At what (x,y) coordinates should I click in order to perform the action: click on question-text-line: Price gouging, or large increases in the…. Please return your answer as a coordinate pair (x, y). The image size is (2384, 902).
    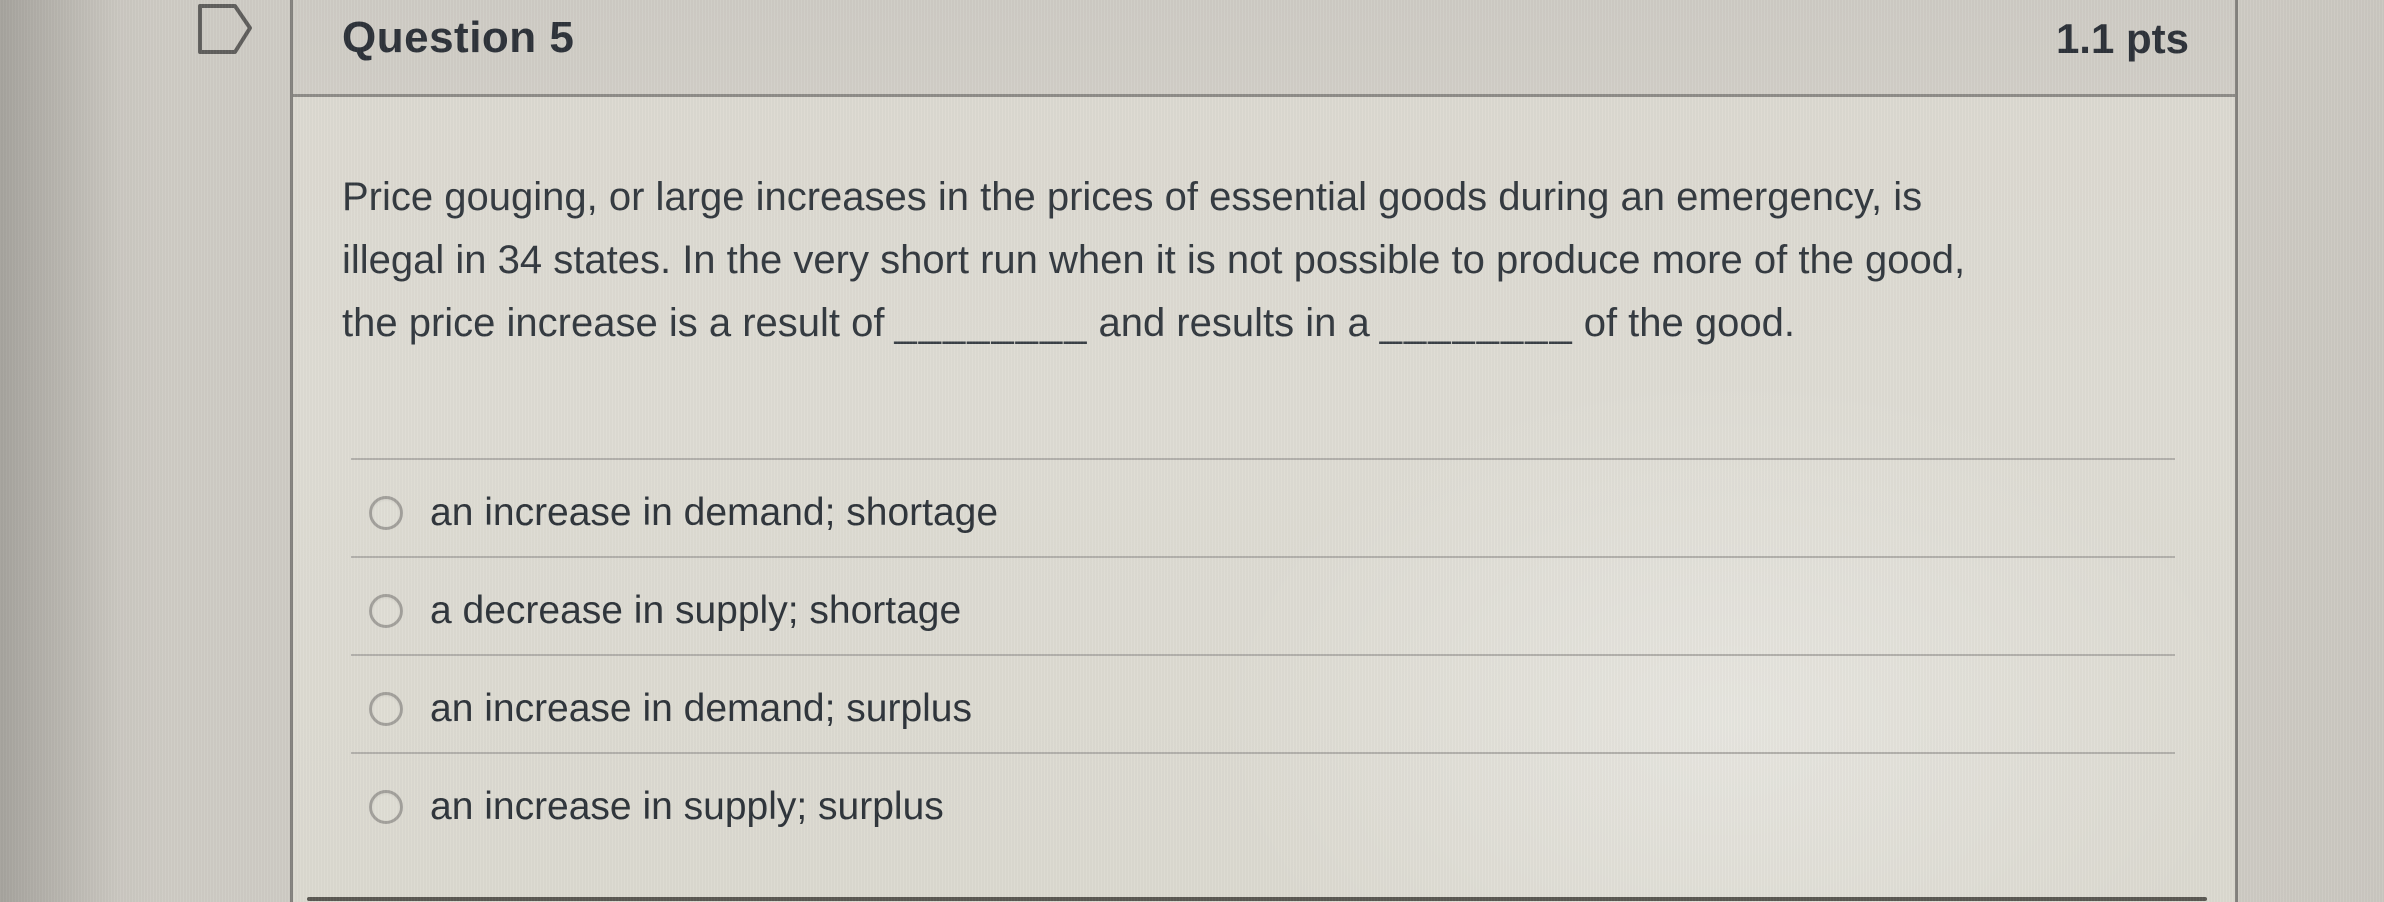
    Looking at the image, I should click on (1132, 197).